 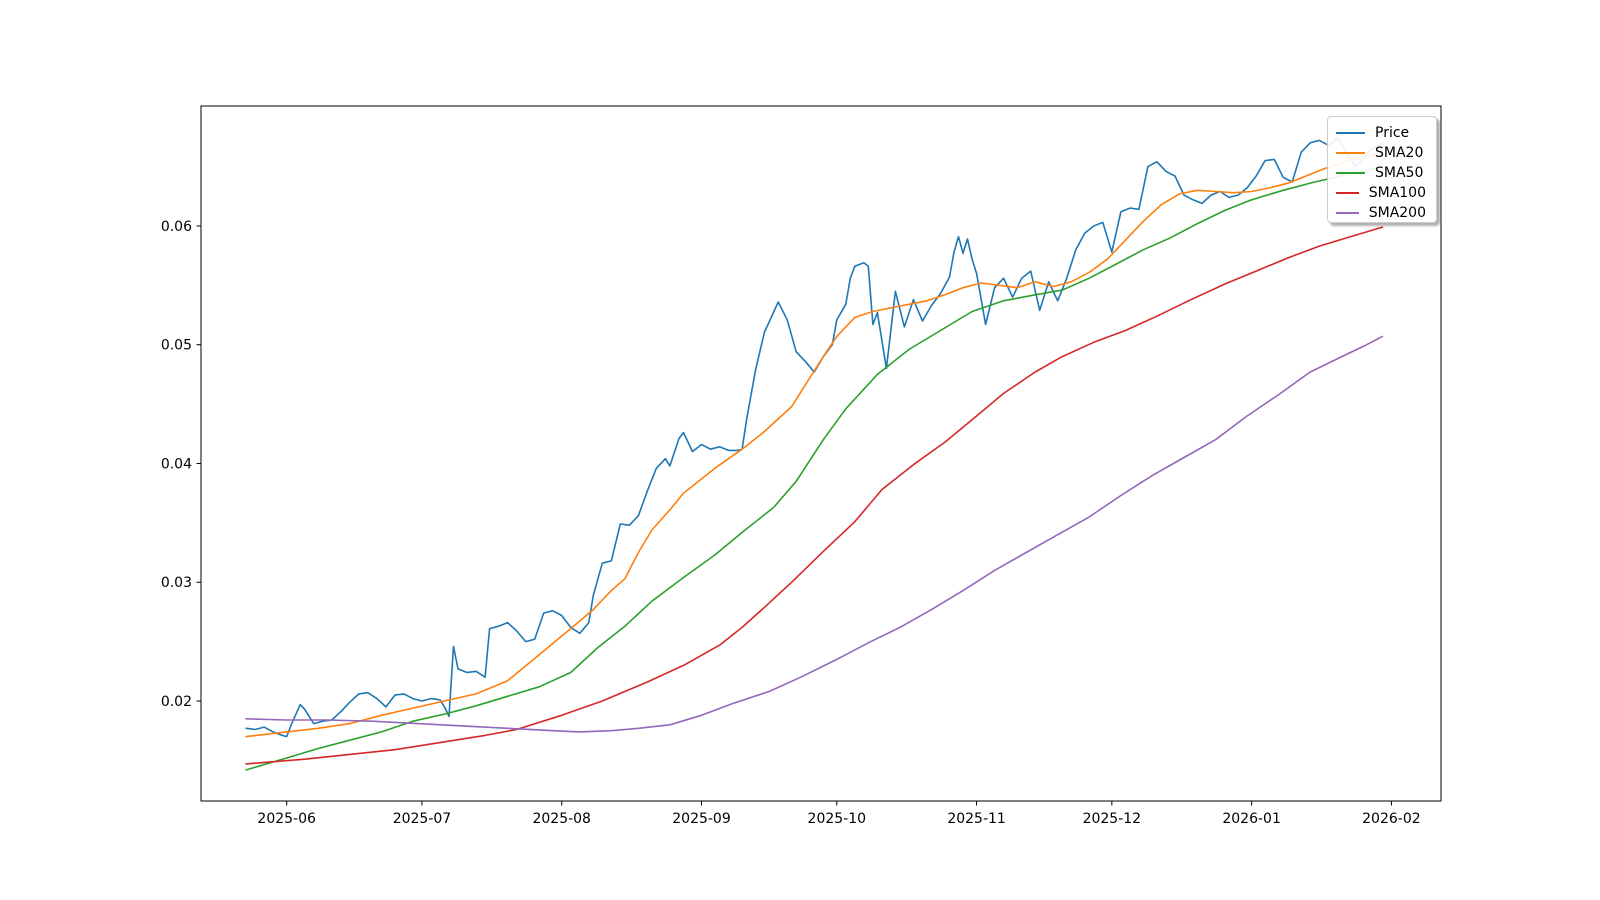 What do you see at coordinates (1397, 213) in the screenshot?
I see `legend-label: SMA200` at bounding box center [1397, 213].